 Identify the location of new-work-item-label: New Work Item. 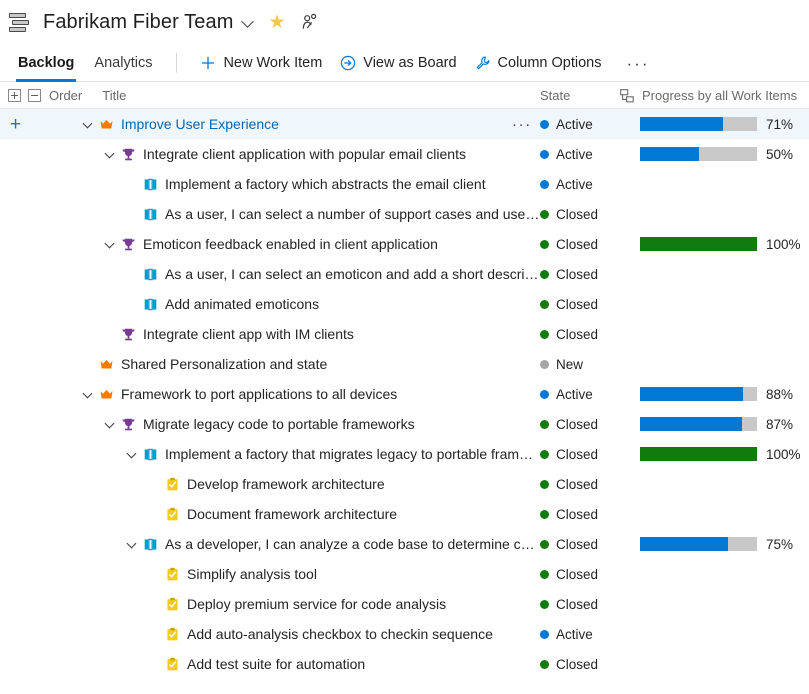
(273, 63).